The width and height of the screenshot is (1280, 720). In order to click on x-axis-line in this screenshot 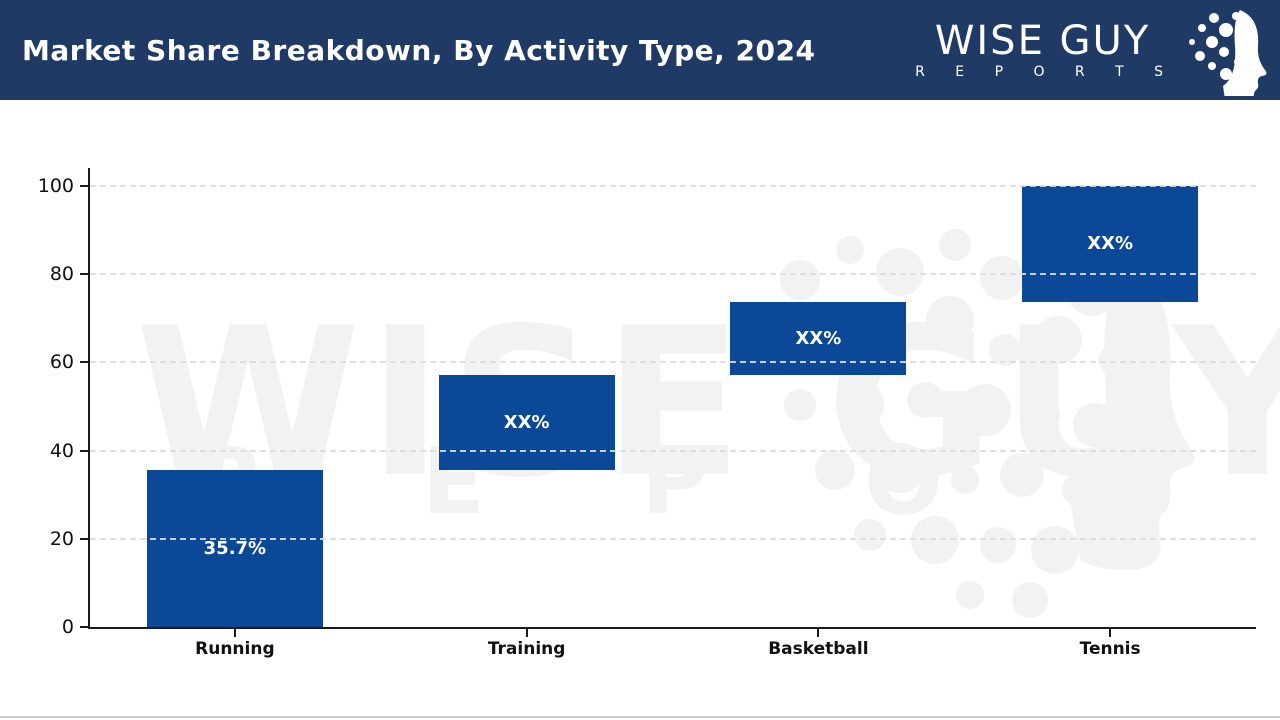, I will do `click(672, 628)`.